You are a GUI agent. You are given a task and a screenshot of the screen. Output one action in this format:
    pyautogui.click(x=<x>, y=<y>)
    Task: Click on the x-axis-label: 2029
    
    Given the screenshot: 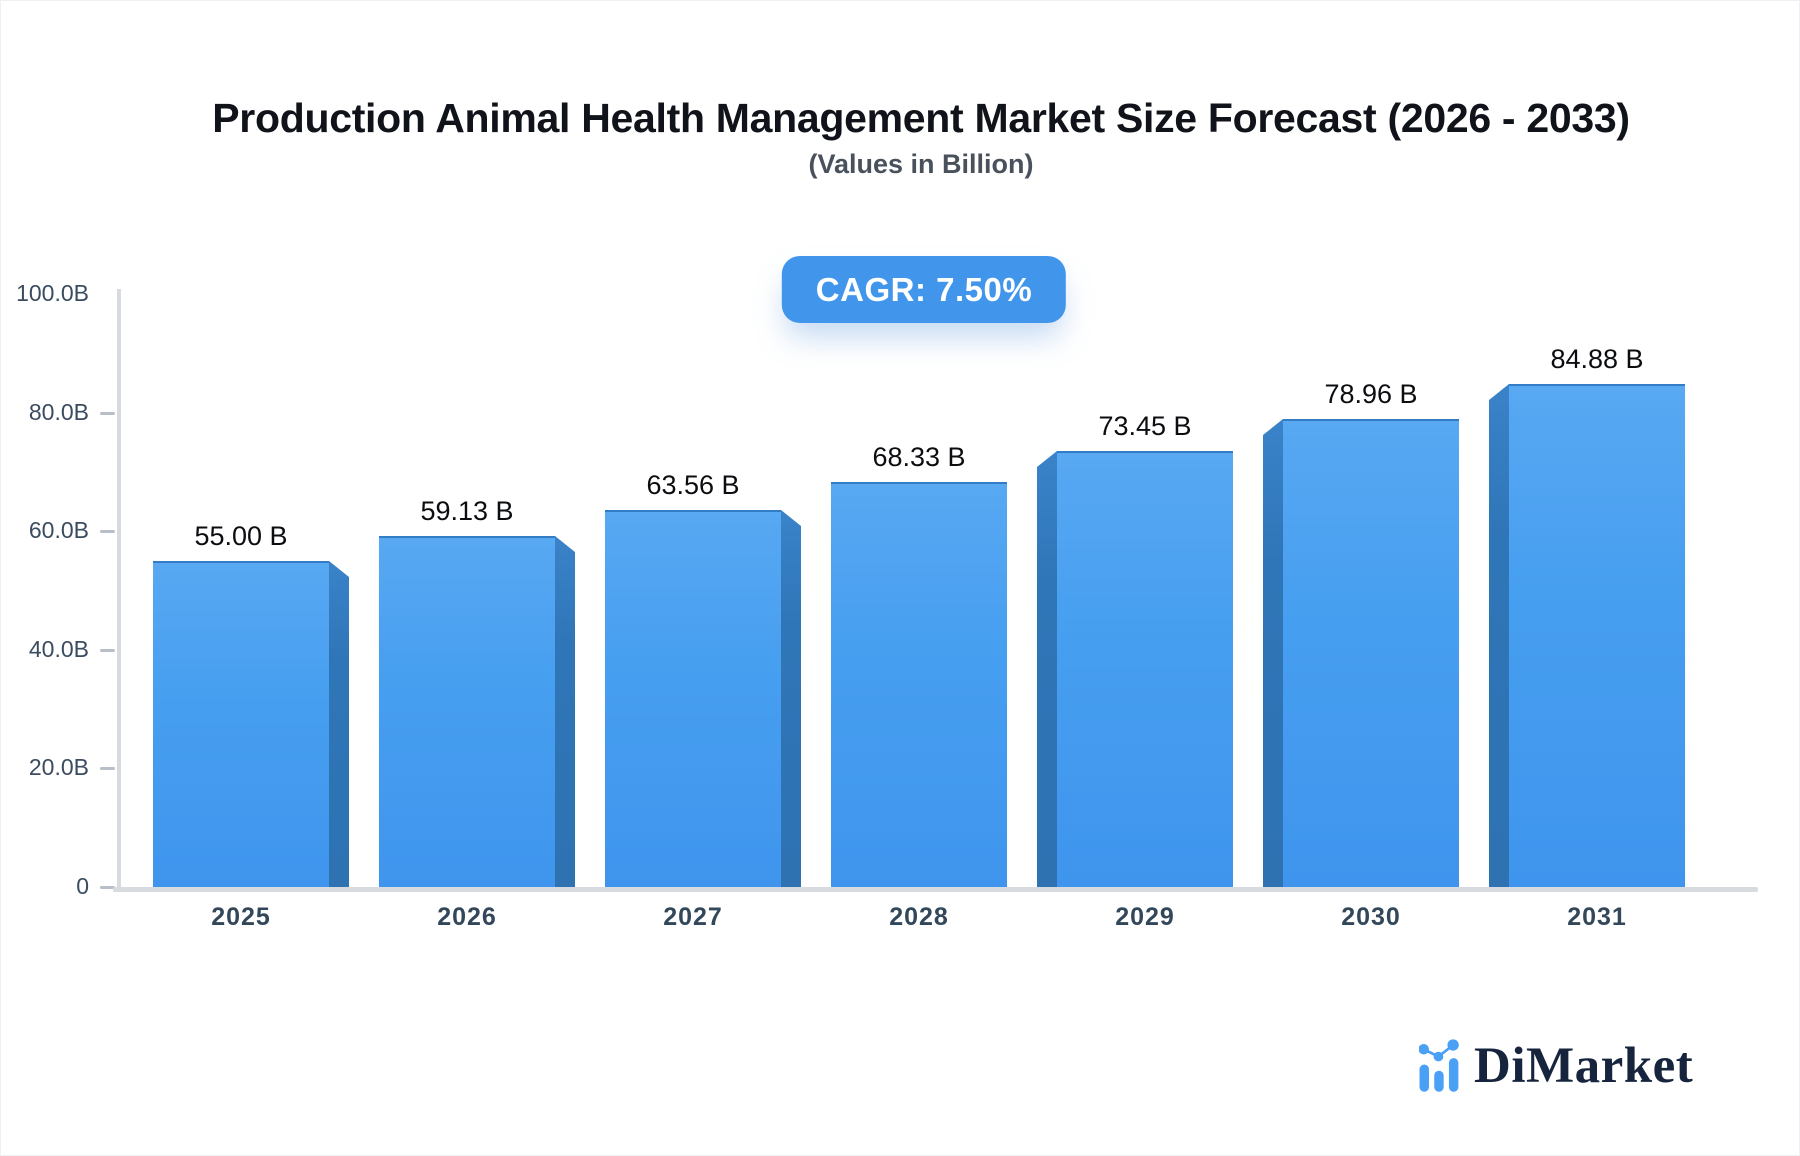 What is the action you would take?
    pyautogui.click(x=1145, y=917)
    